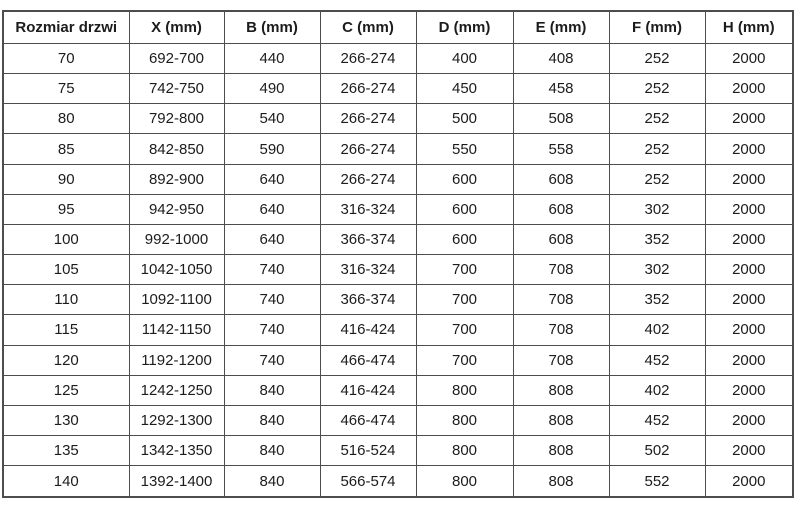  I want to click on table-cell: 95, so click(66, 209).